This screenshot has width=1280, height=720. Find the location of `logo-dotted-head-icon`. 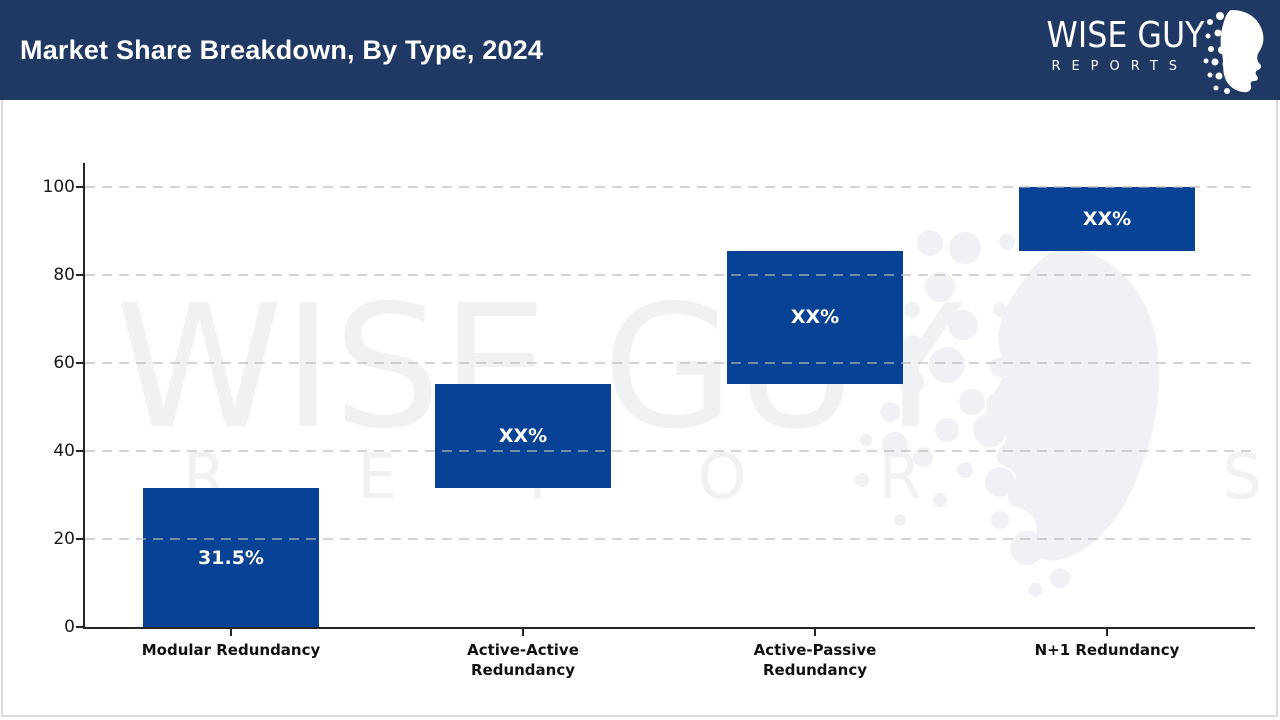

logo-dotted-head-icon is located at coordinates (1233, 52).